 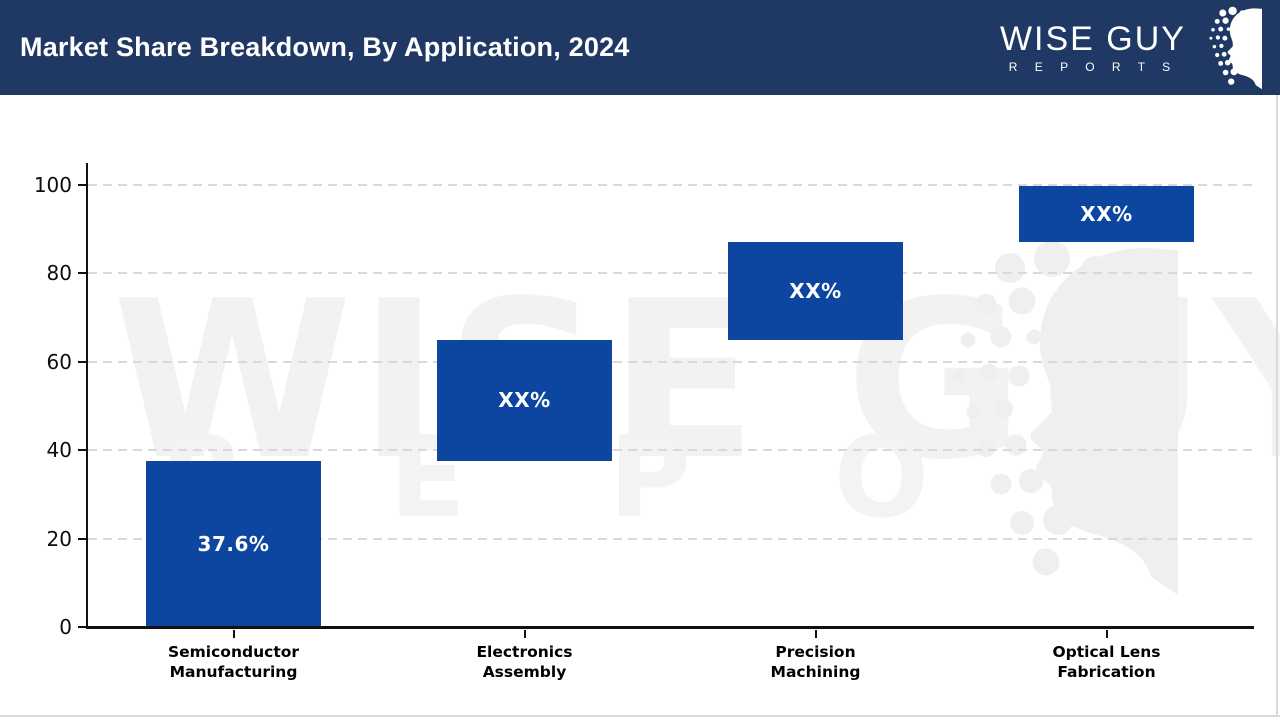 I want to click on bar-value-label: 37.6%, so click(x=233, y=543).